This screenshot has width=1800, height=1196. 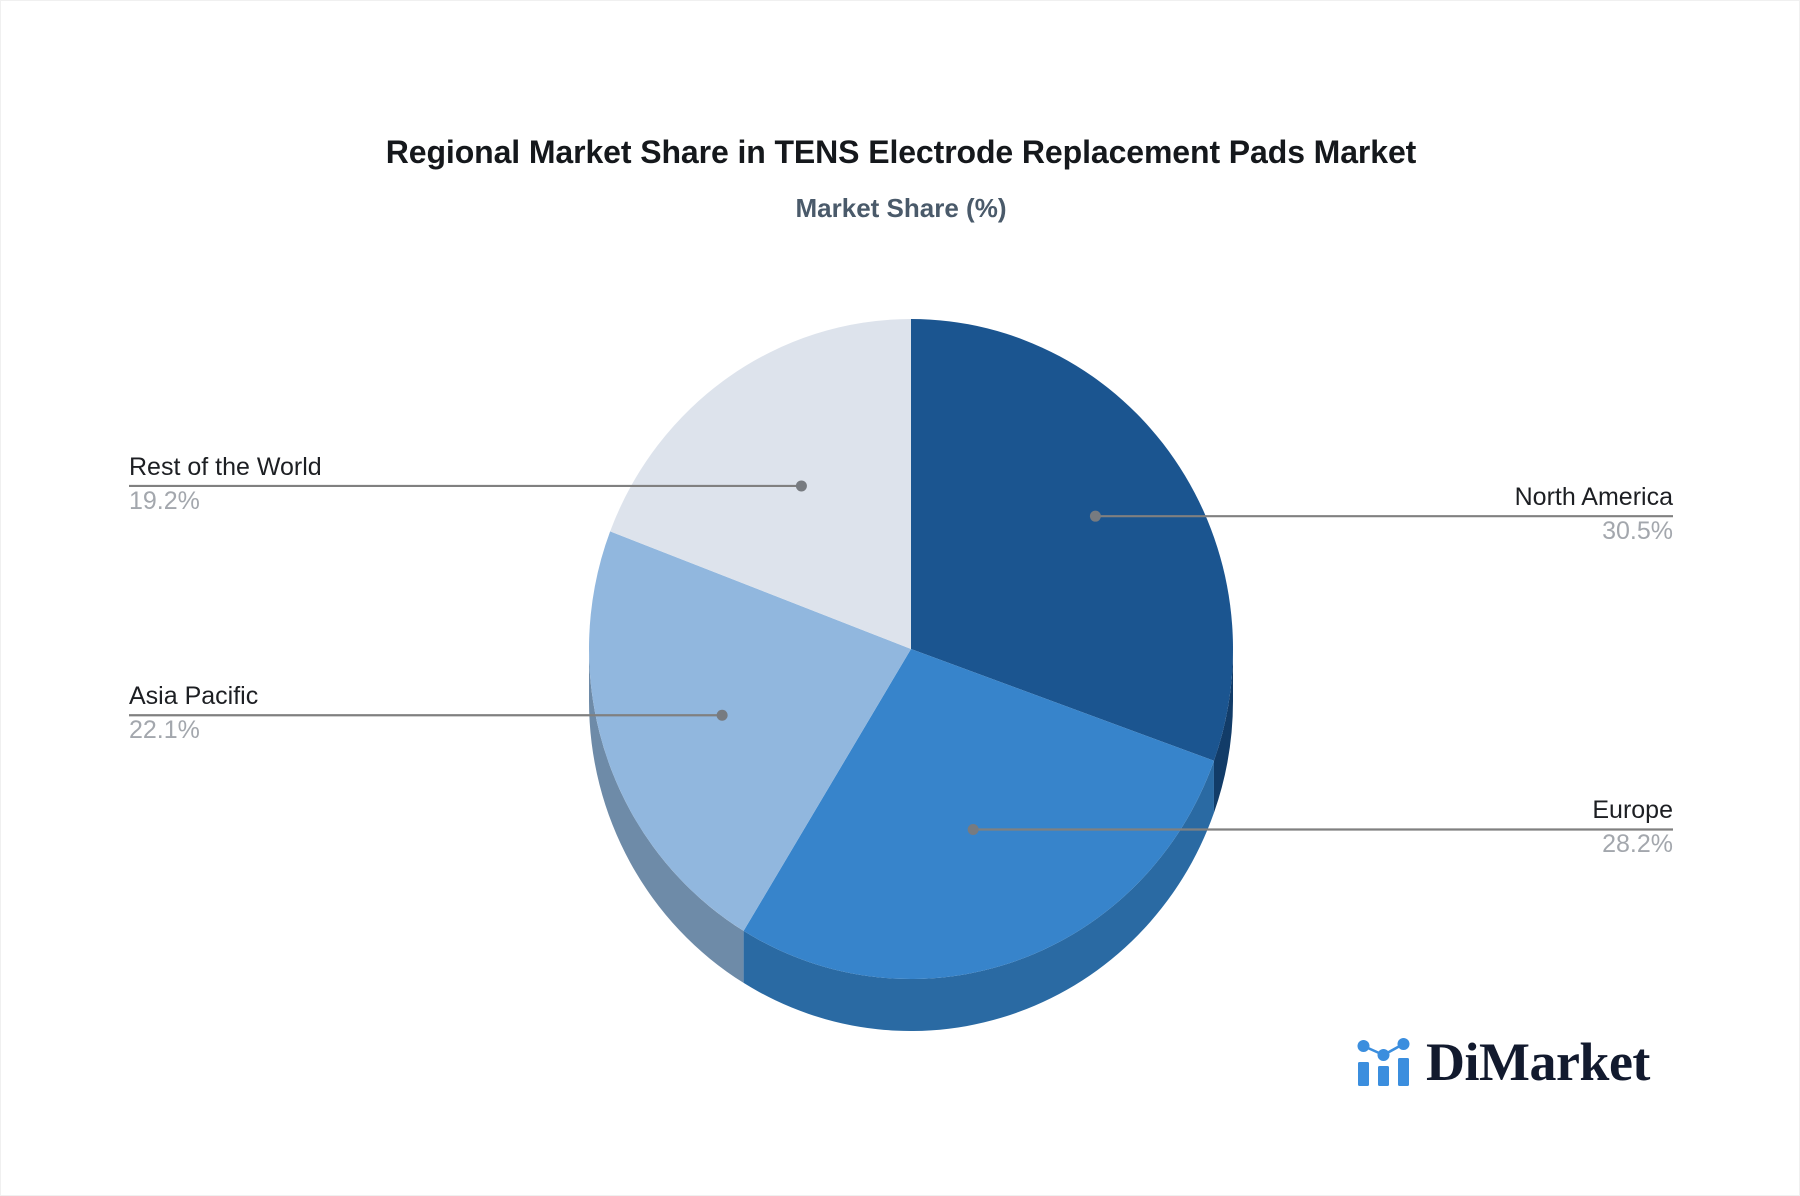 I want to click on callout-north-america-label: North America, so click(x=1593, y=497).